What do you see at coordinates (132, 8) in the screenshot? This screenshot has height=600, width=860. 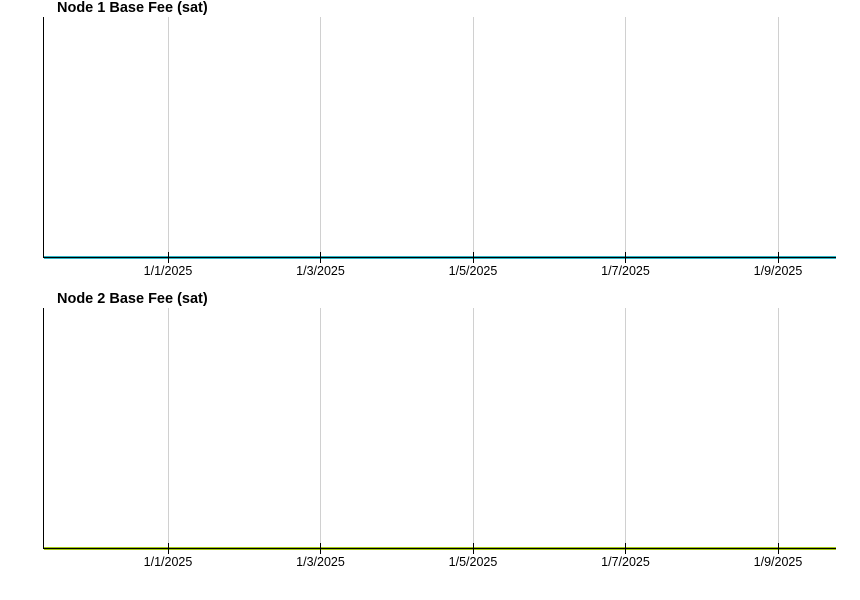 I see `chart-title: Node 1 Base Fee (sat)` at bounding box center [132, 8].